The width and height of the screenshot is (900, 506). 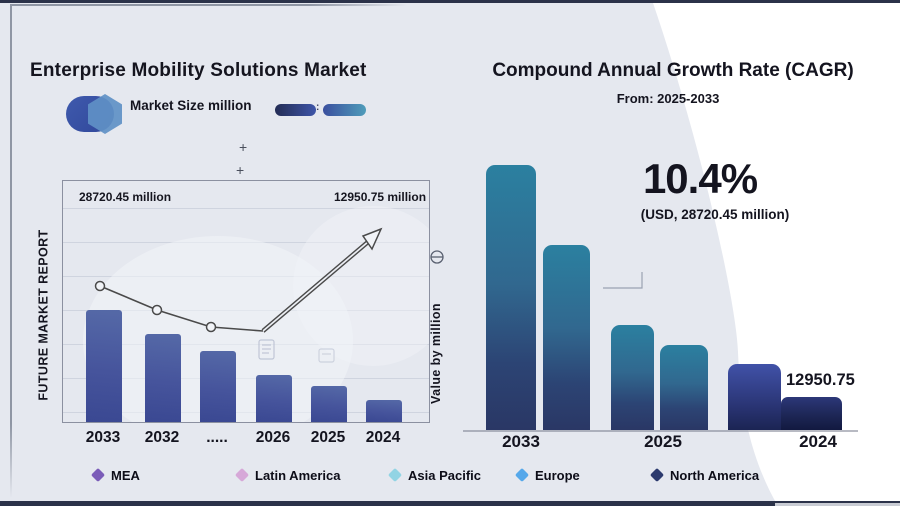 What do you see at coordinates (191, 105) in the screenshot?
I see `market-size-legend-label: Market Size million` at bounding box center [191, 105].